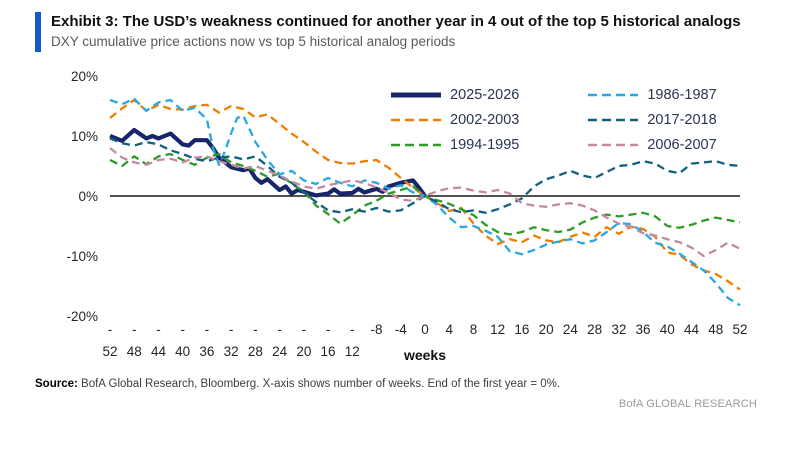 The width and height of the screenshot is (787, 459). Describe the element at coordinates (56, 384) in the screenshot. I see `source-label: Source:` at that location.